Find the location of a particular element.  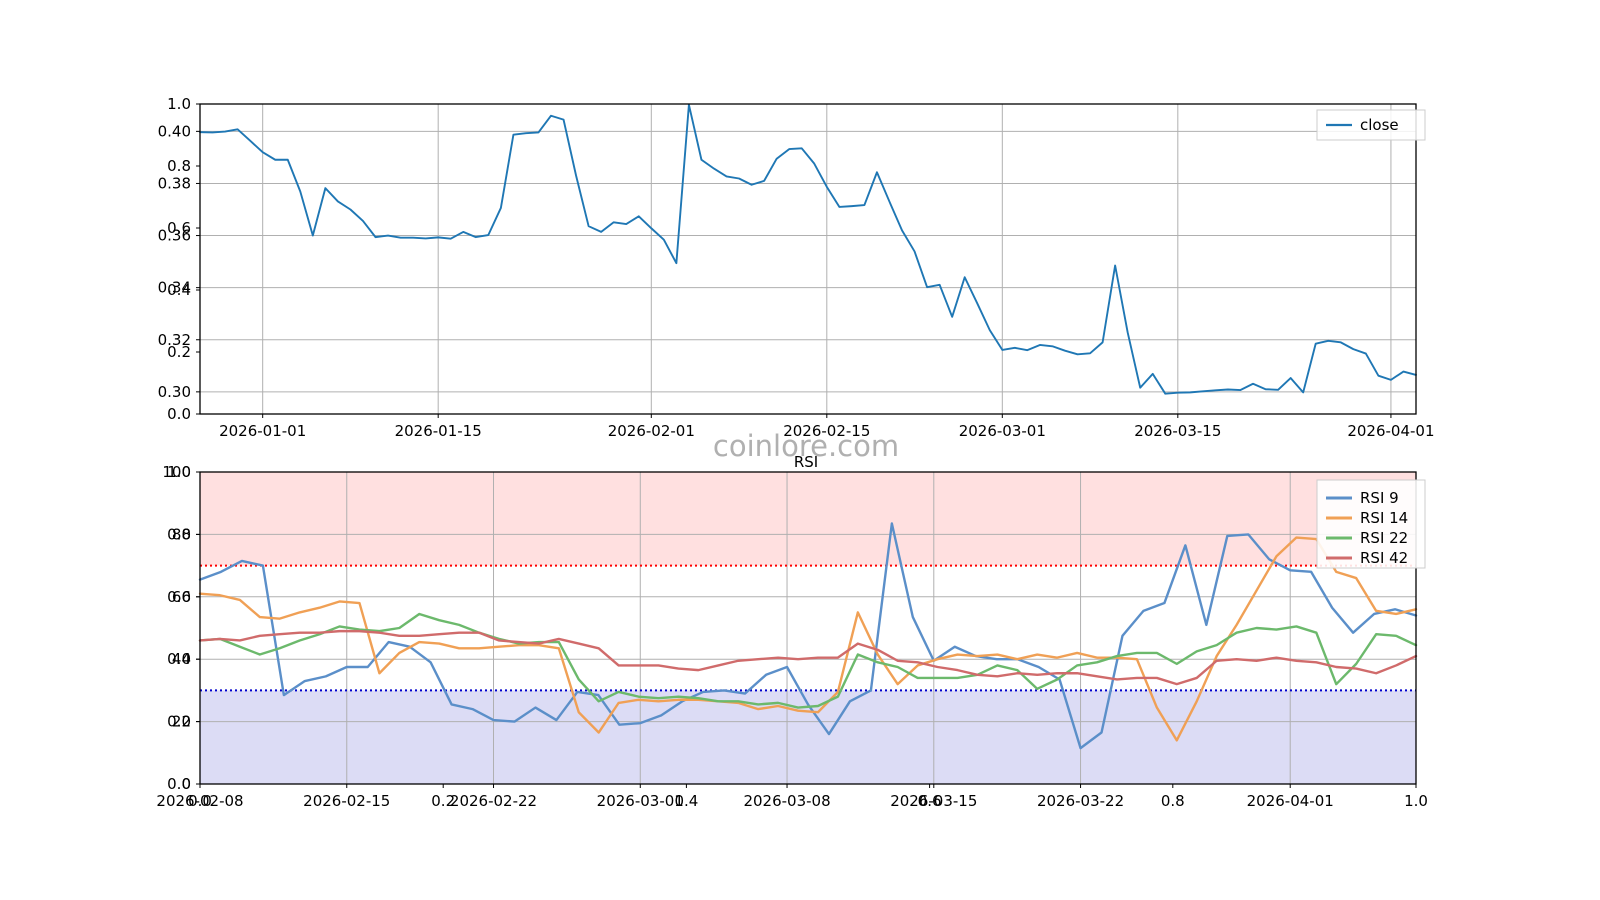

rsi-x-tick-2026-02-08: 2026-02-08 is located at coordinates (199, 801).